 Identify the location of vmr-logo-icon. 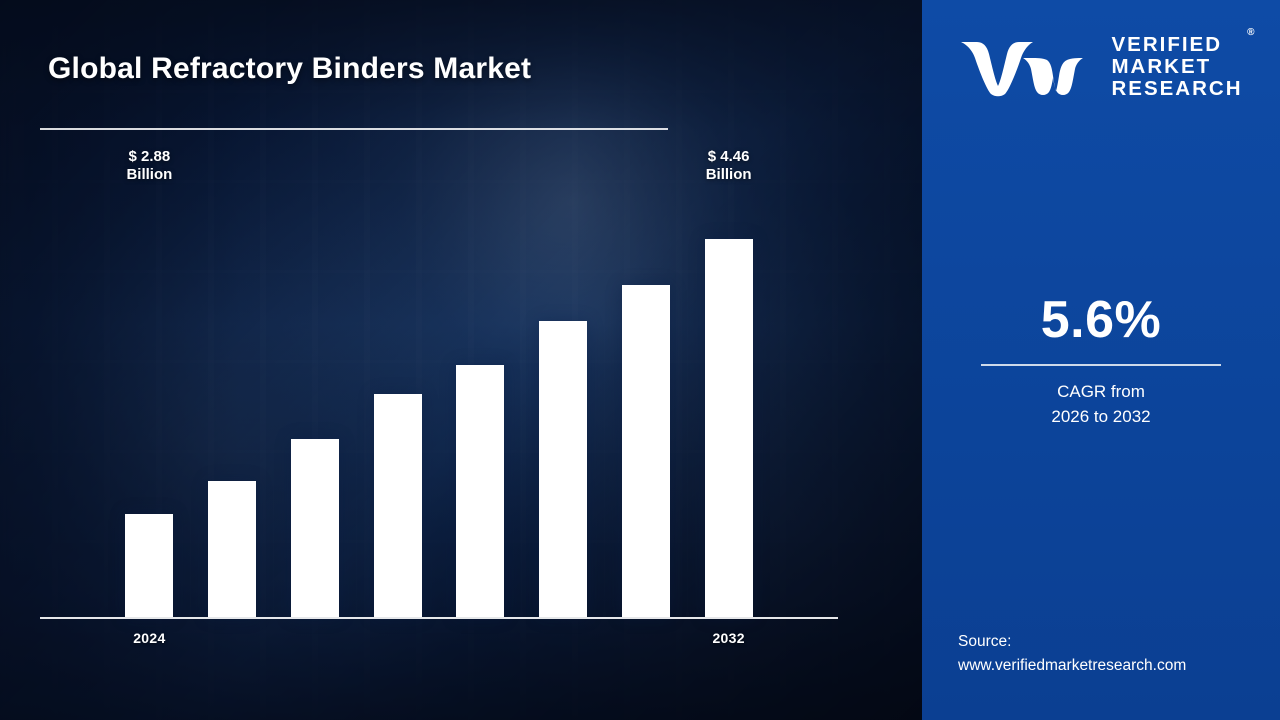
(1027, 67).